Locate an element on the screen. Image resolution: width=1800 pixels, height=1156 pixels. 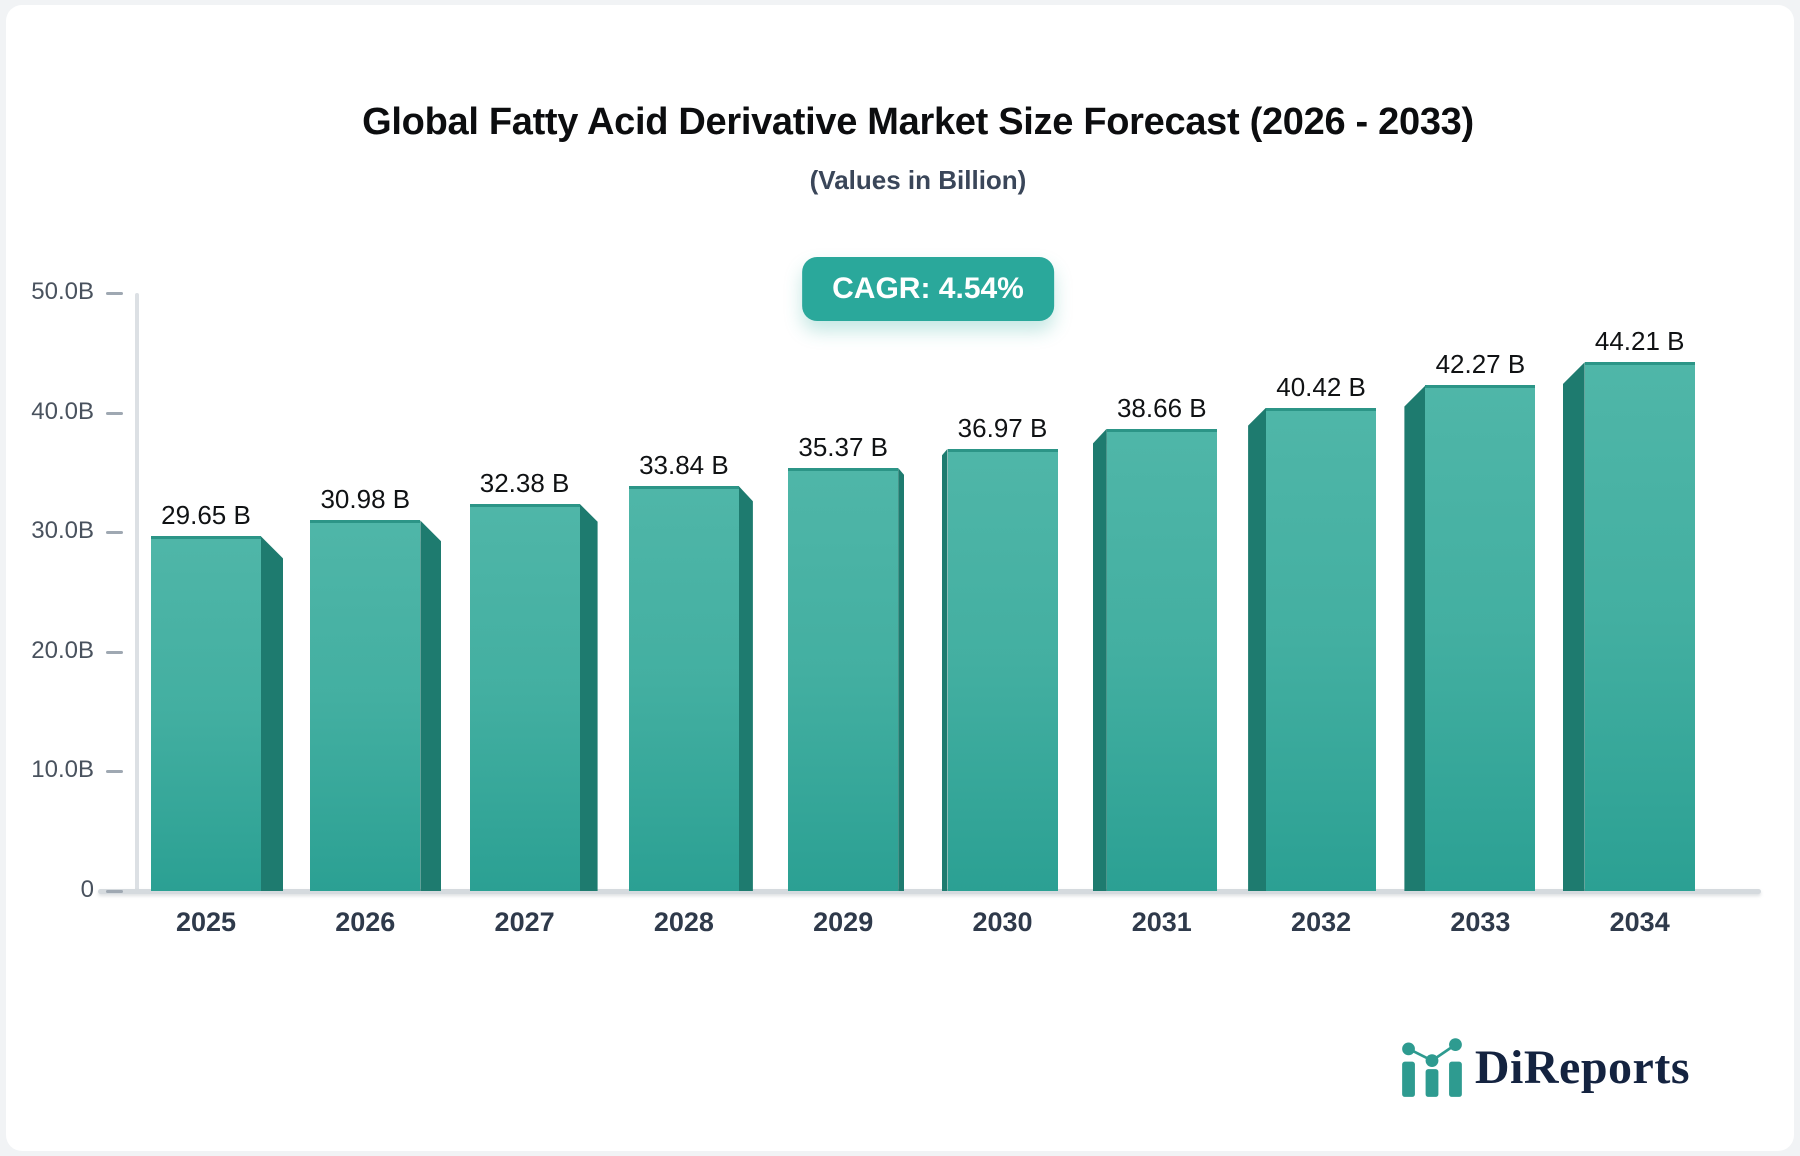
x-axis-label: 2031 is located at coordinates (1161, 922).